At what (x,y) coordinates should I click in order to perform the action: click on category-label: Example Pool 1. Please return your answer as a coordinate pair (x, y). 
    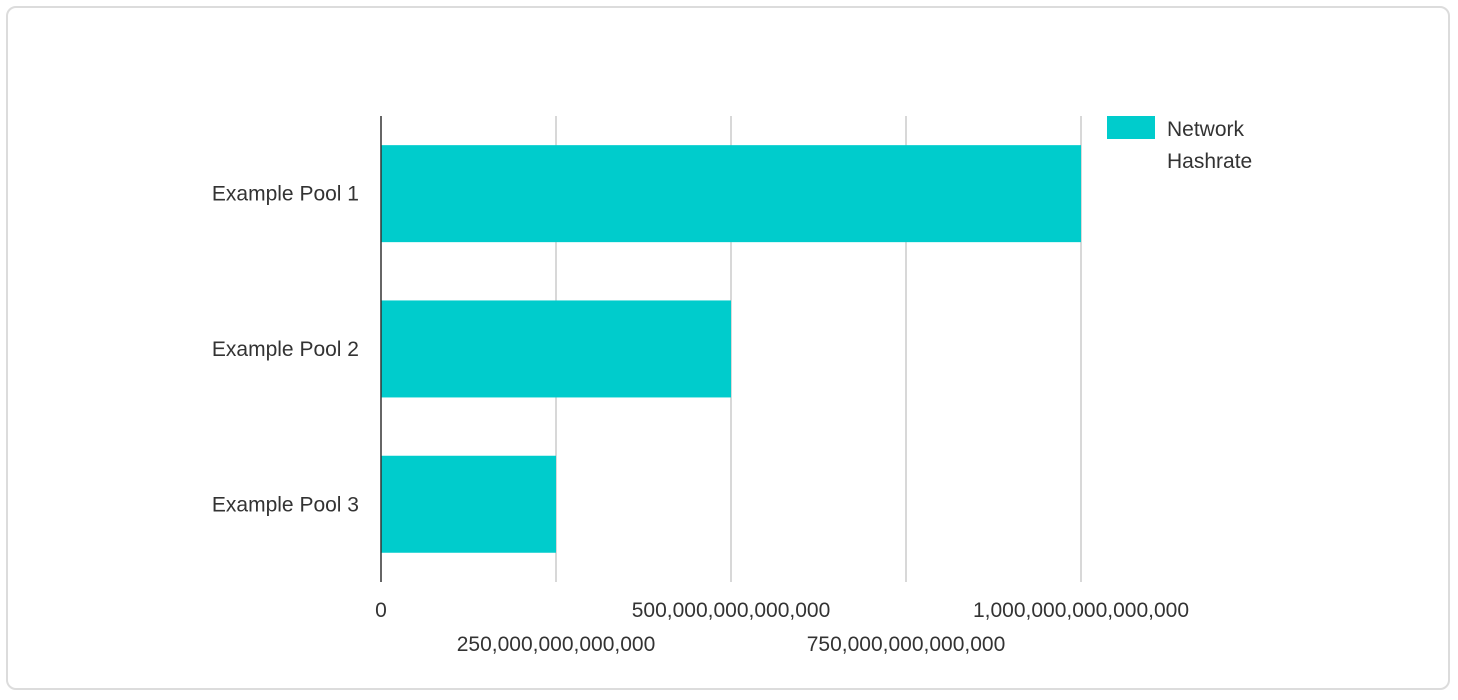
    Looking at the image, I should click on (285, 194).